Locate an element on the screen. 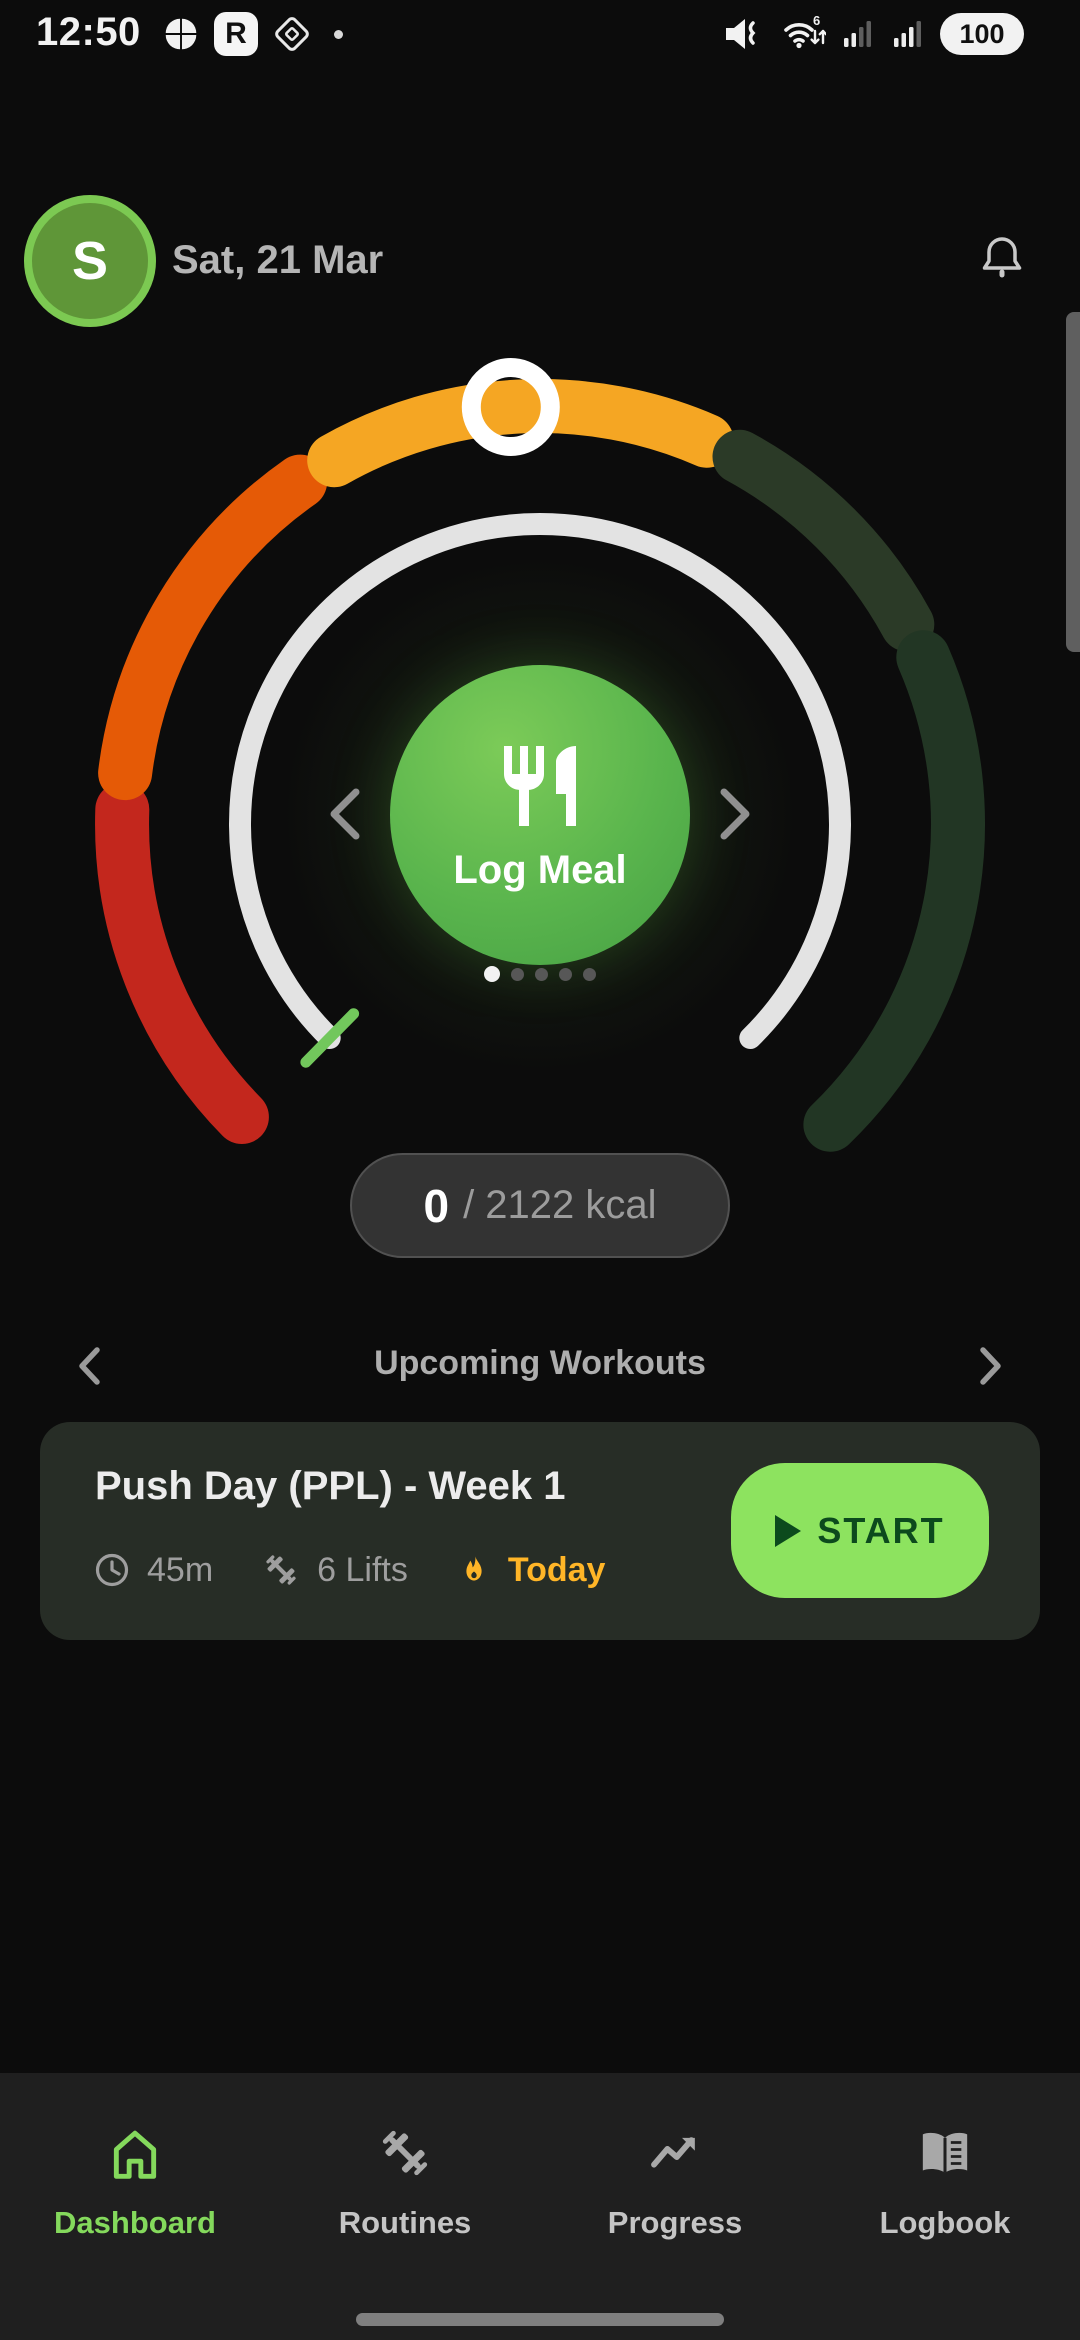  status-left-icons: R is located at coordinates (251, 34).